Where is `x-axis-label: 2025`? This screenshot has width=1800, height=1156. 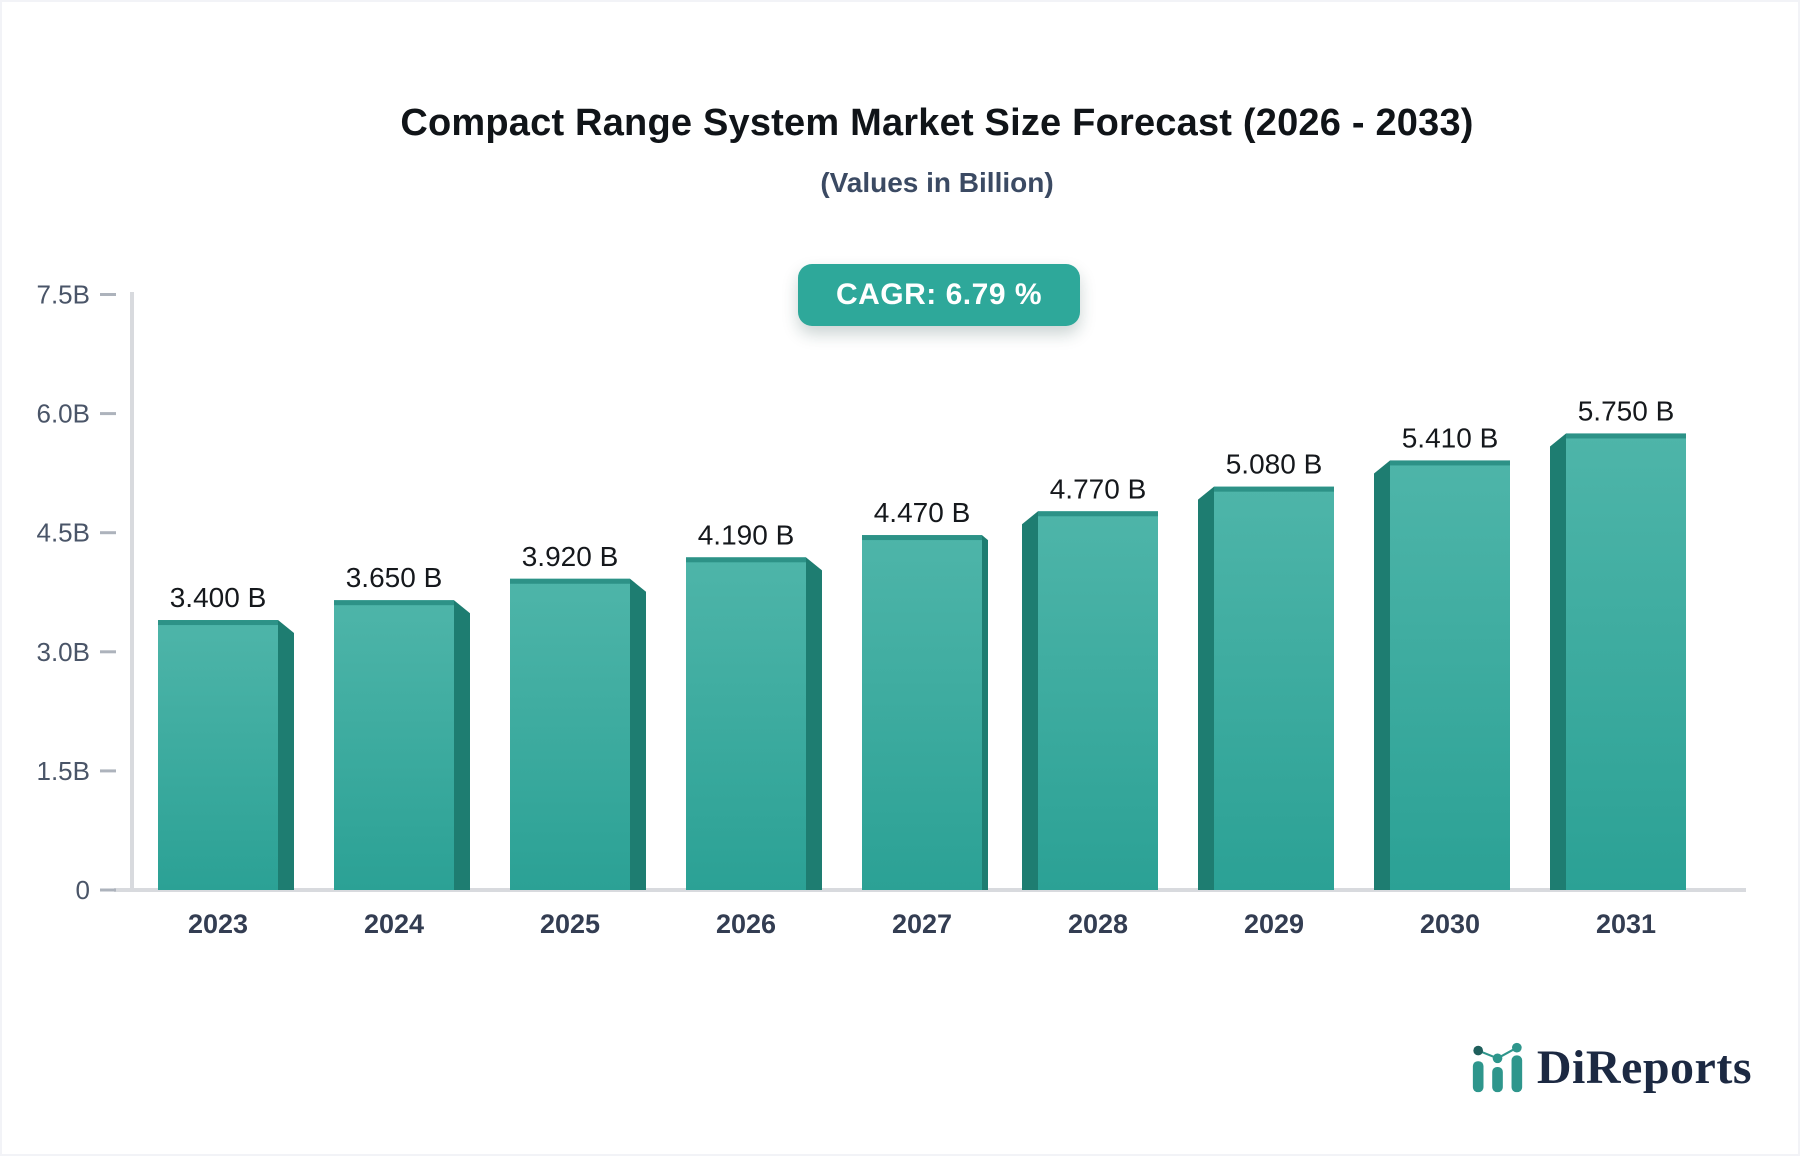
x-axis-label: 2025 is located at coordinates (570, 924).